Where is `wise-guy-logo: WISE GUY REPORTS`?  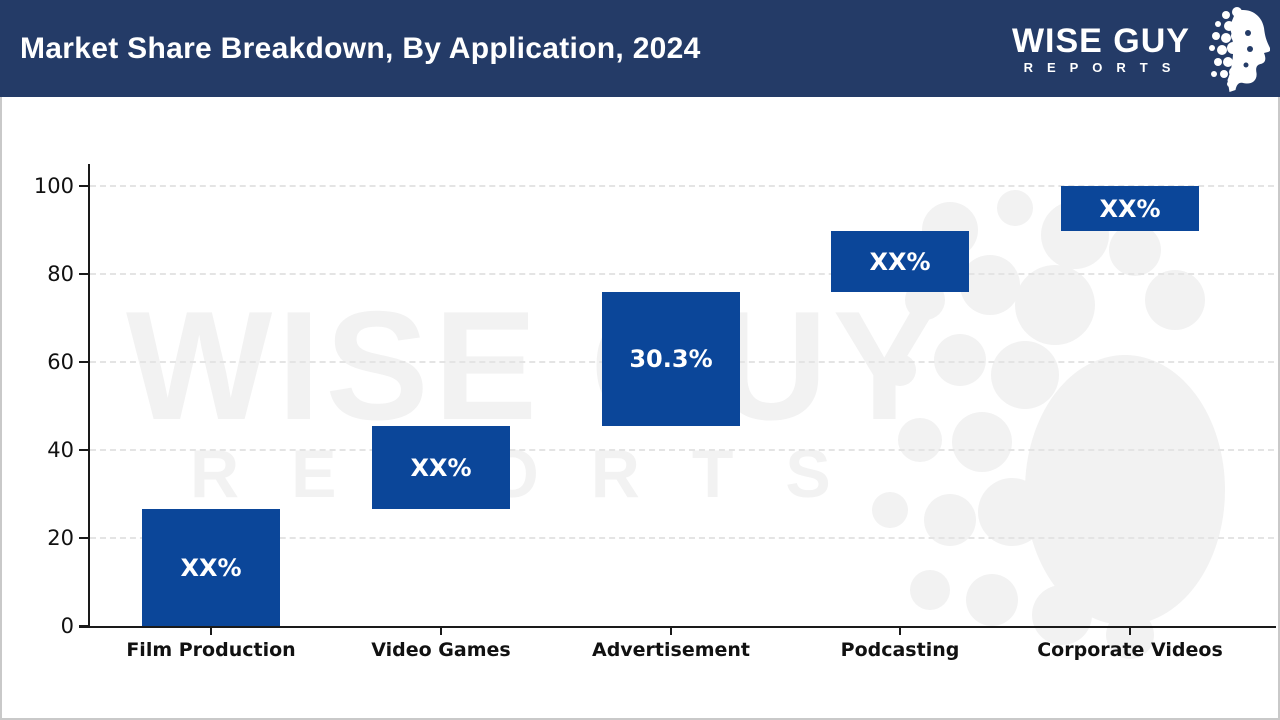 wise-guy-logo: WISE GUY REPORTS is located at coordinates (1141, 49).